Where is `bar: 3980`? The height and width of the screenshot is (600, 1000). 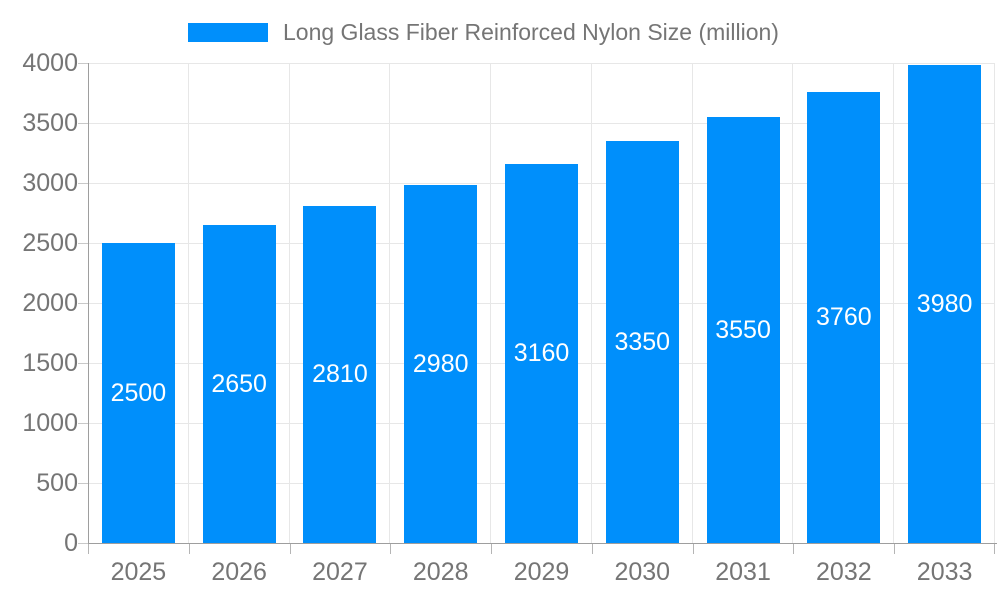 bar: 3980 is located at coordinates (945, 304).